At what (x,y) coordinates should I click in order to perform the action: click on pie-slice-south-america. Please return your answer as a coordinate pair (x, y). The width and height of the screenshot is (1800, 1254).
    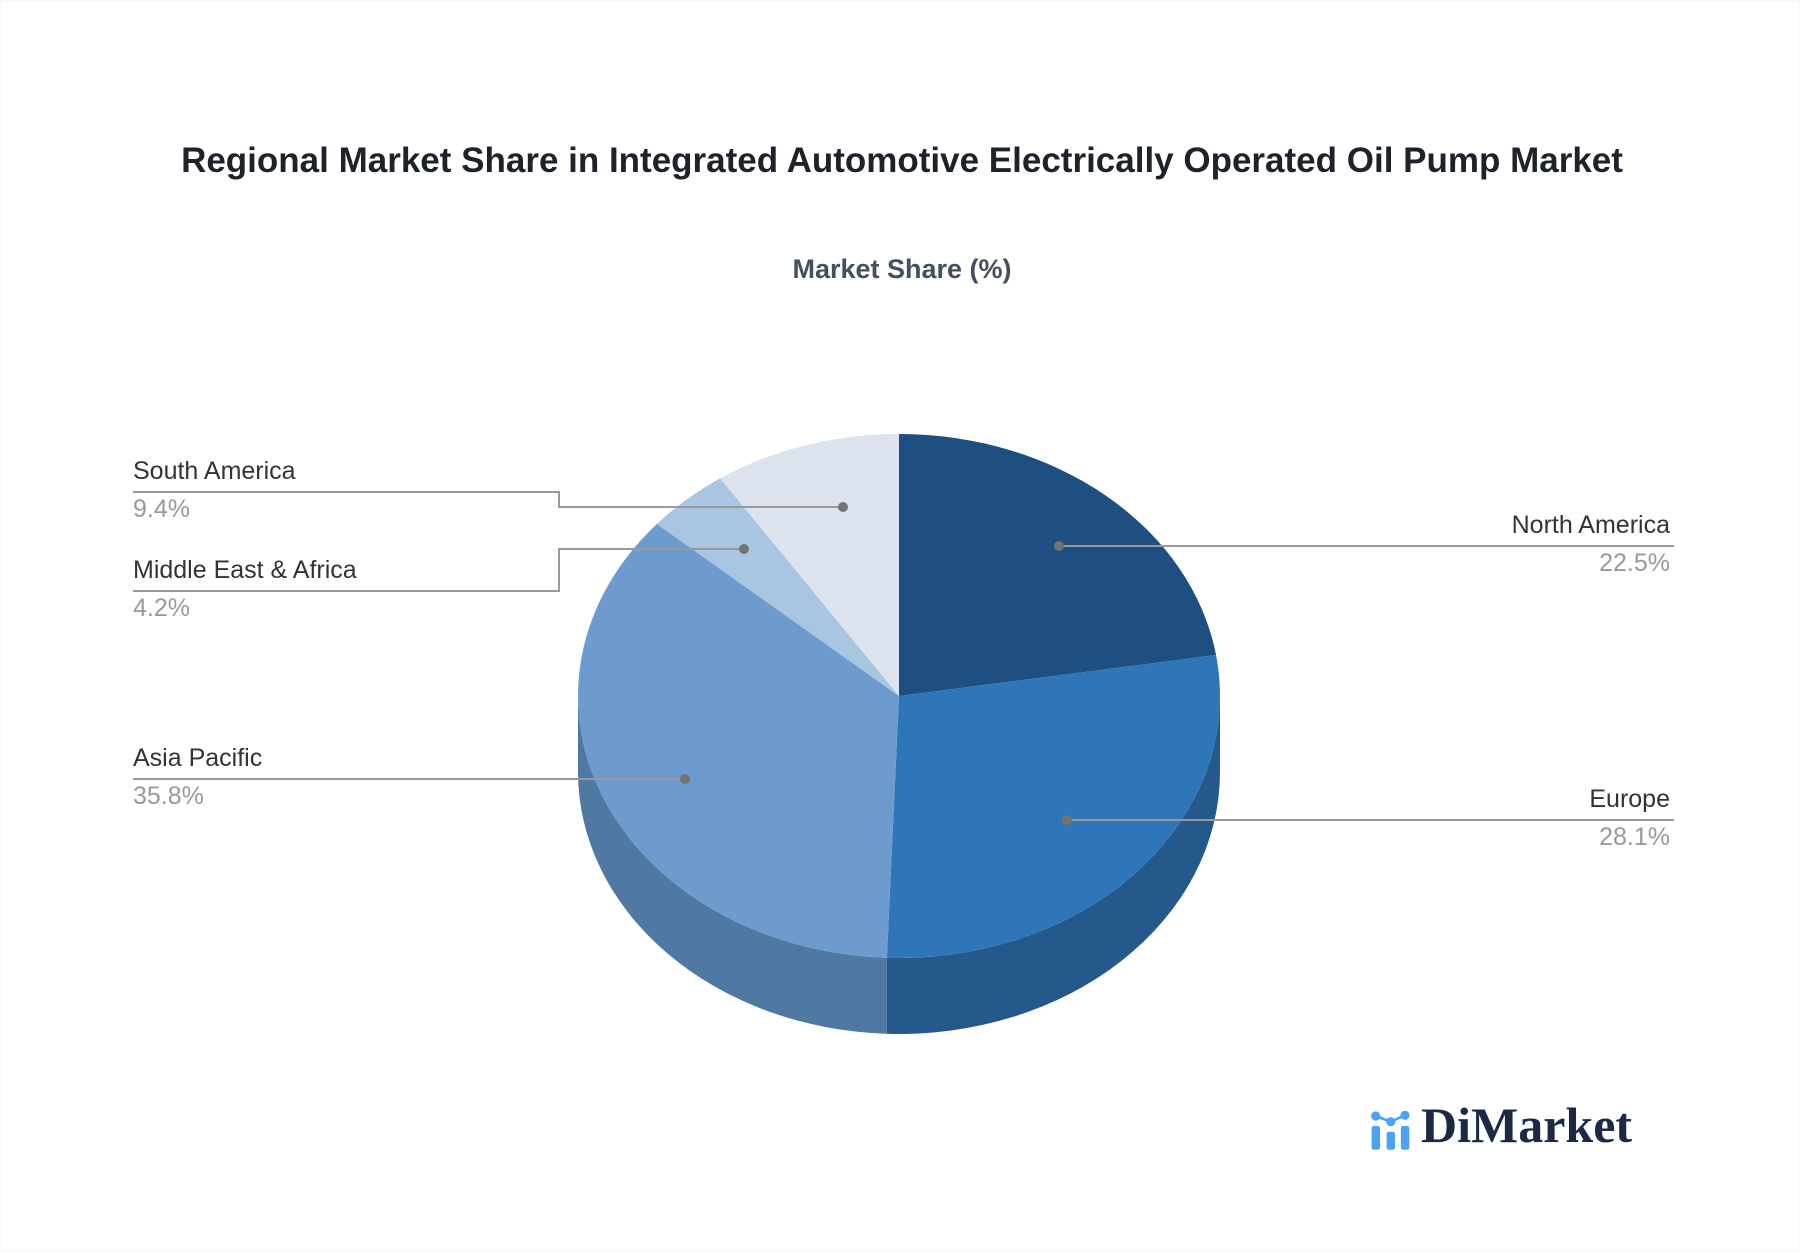
    Looking at the image, I should click on (809, 565).